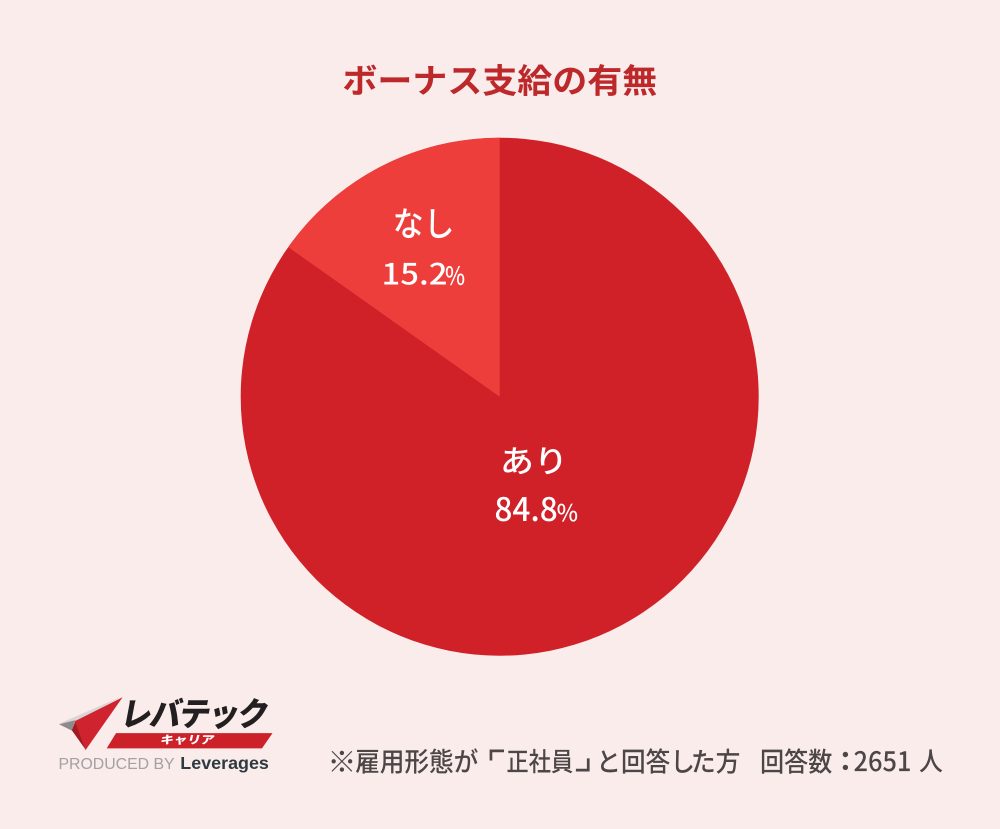 Image resolution: width=1000 pixels, height=829 pixels. Describe the element at coordinates (117, 764) in the screenshot. I see `svg-text: PRODUCED BY` at that location.